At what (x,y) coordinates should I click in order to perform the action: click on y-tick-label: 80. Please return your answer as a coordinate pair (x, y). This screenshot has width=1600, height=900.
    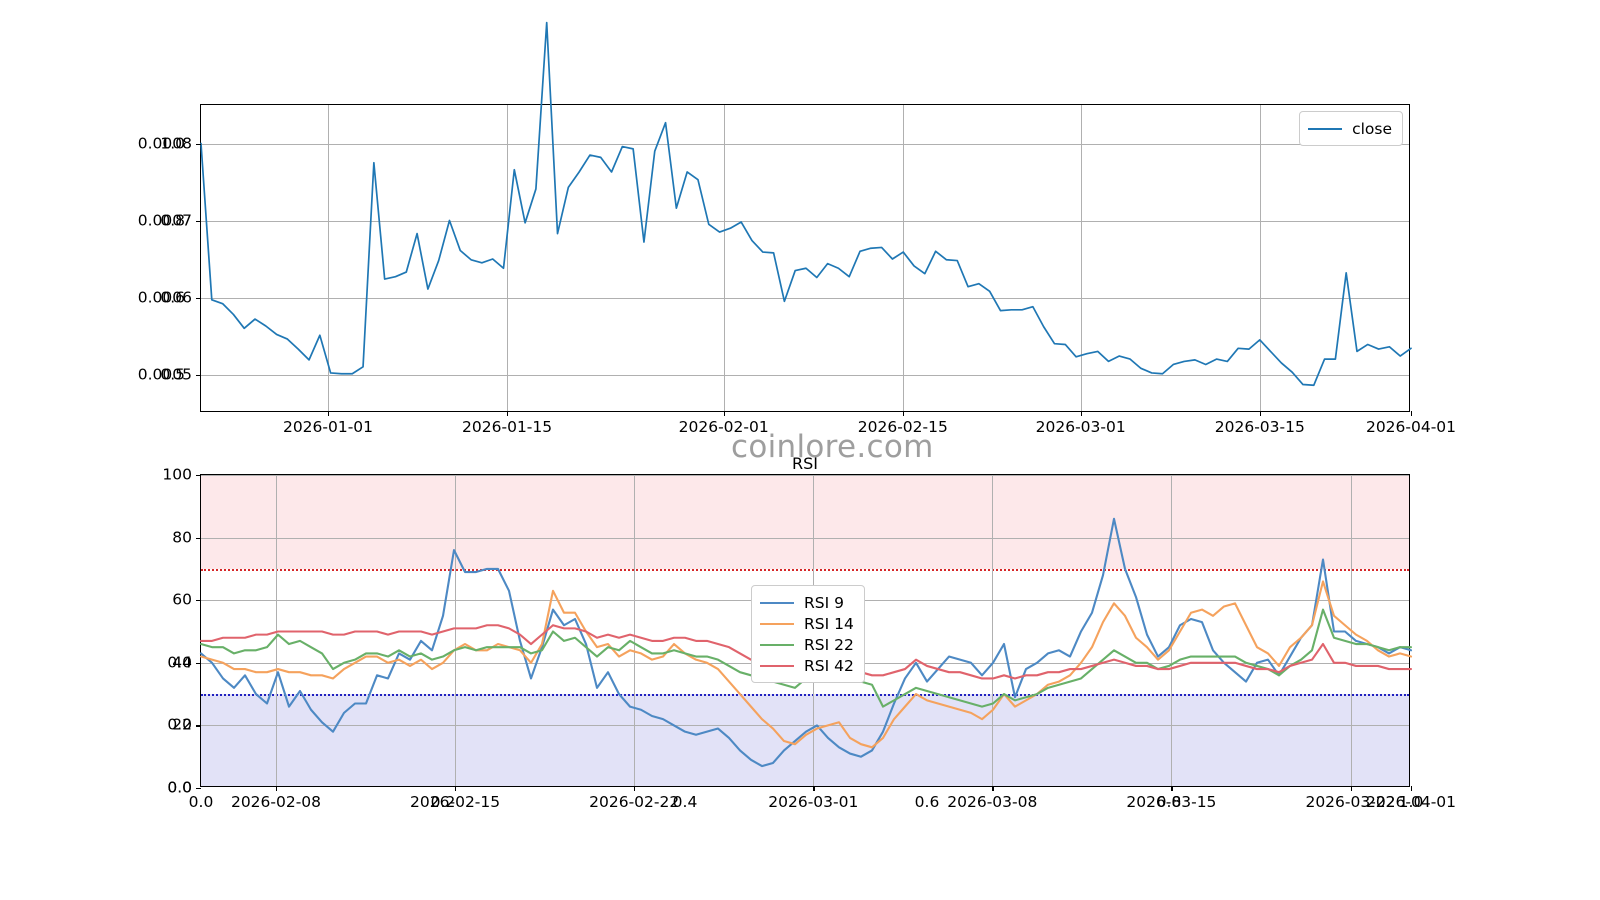
    Looking at the image, I should click on (182, 536).